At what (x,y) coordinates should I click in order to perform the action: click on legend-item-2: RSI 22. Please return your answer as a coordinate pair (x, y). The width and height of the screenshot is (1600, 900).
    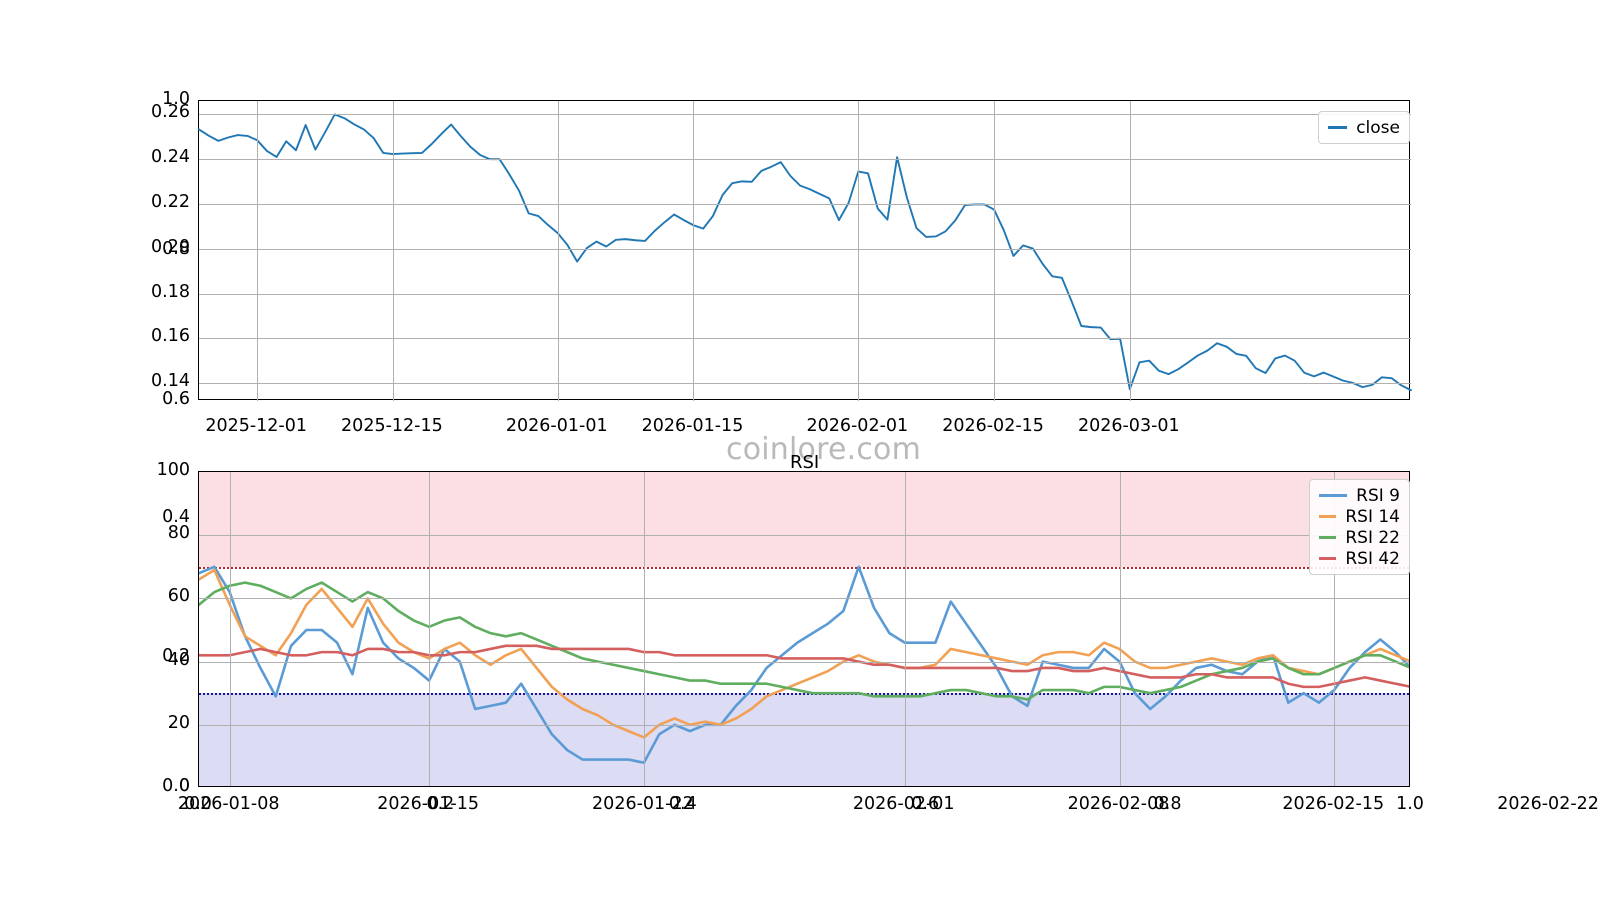
    Looking at the image, I should click on (1359, 537).